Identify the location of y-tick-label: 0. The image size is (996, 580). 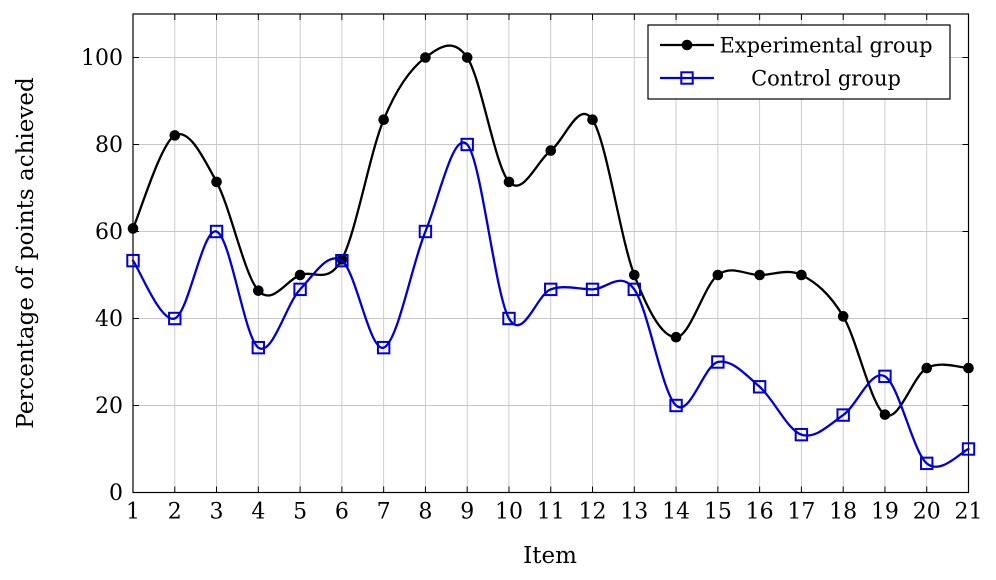
(116, 493).